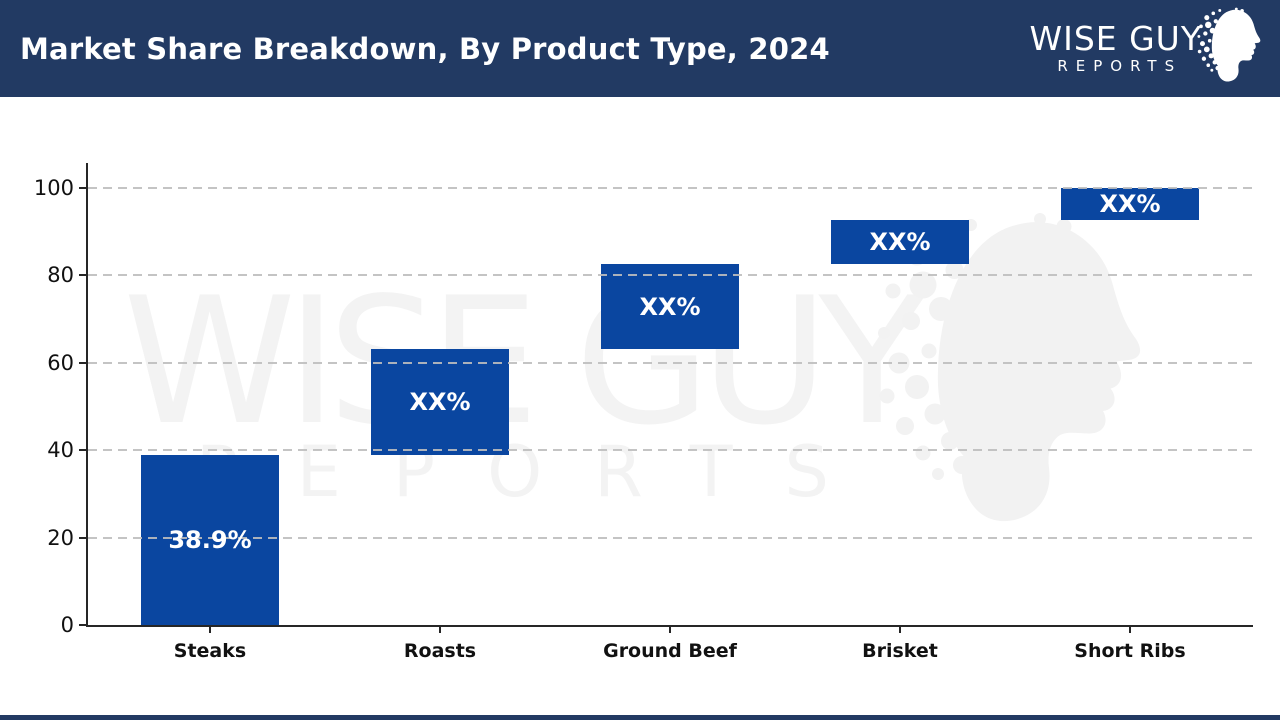 The width and height of the screenshot is (1280, 720). I want to click on footer-strip, so click(640, 717).